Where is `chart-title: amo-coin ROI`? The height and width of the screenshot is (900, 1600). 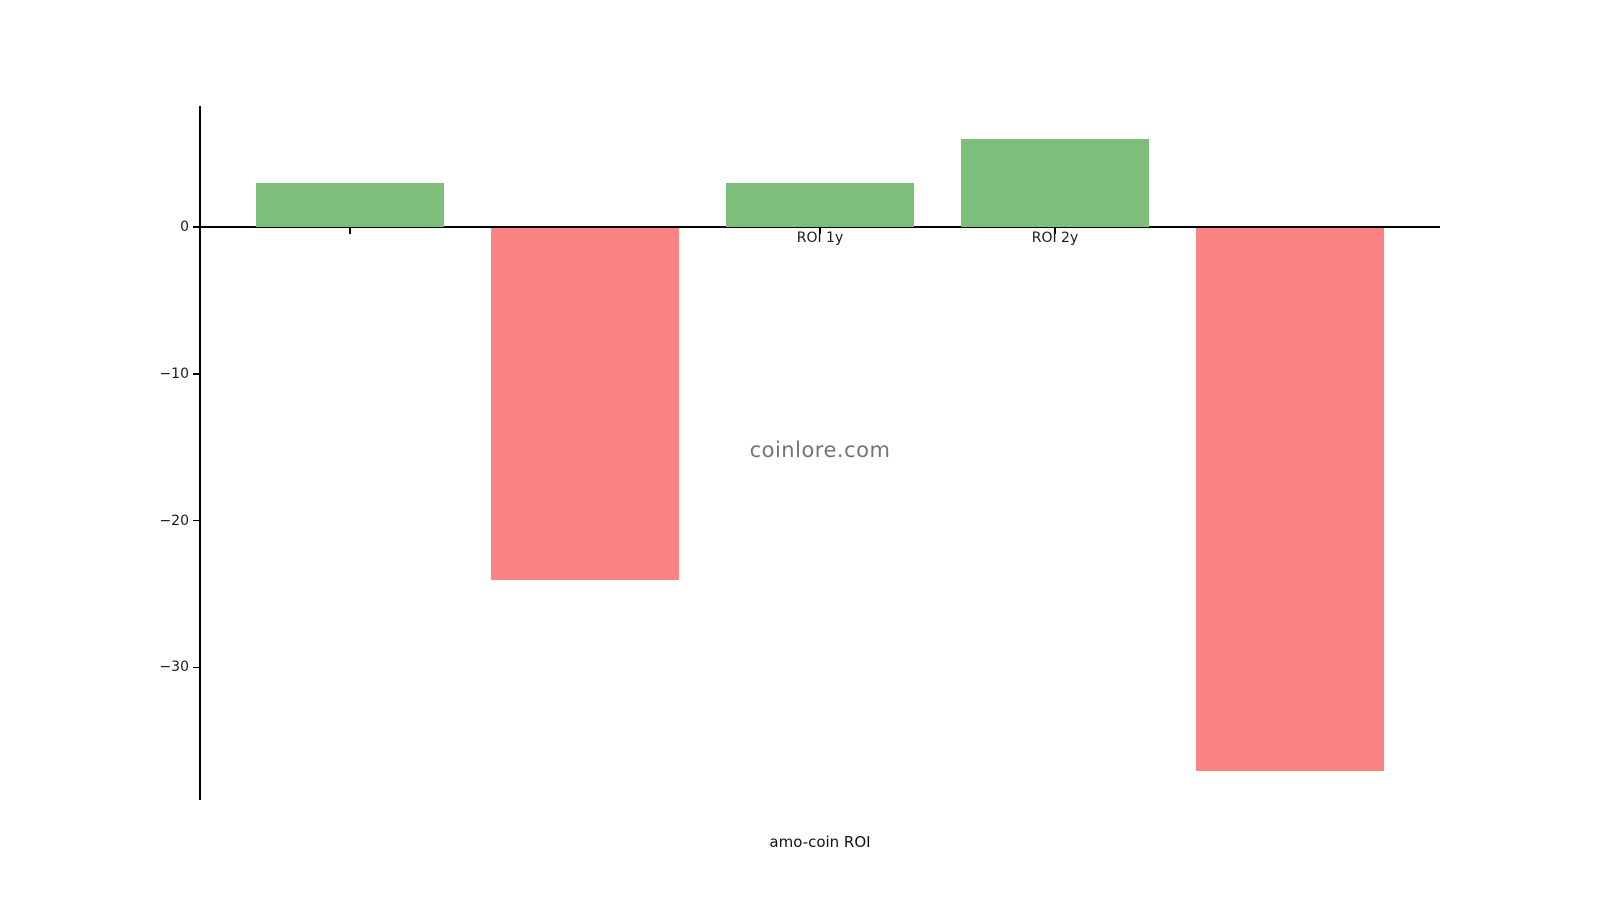
chart-title: amo-coin ROI is located at coordinates (820, 842).